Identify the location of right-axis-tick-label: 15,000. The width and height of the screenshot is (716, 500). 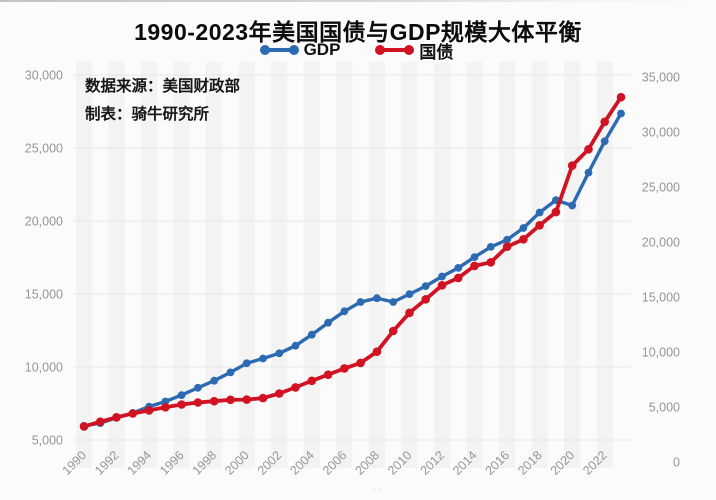
(661, 298).